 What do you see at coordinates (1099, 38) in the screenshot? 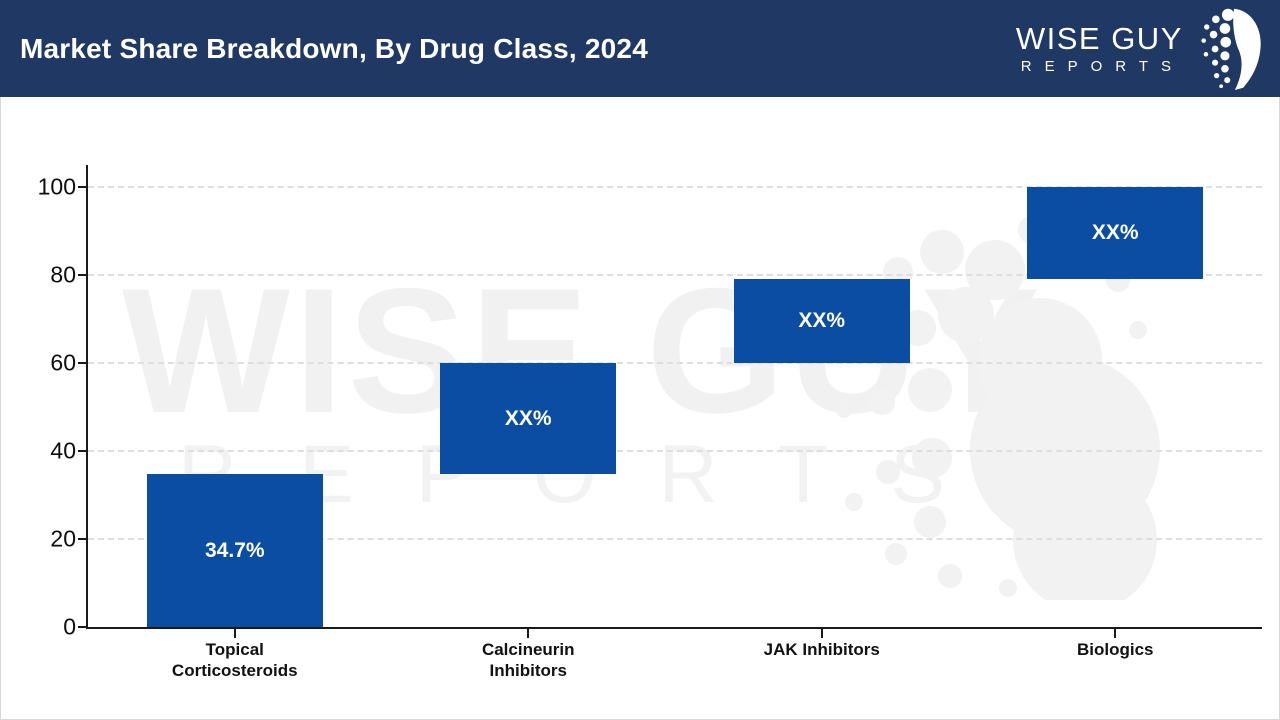
I see `brand-name: WISE GUY` at bounding box center [1099, 38].